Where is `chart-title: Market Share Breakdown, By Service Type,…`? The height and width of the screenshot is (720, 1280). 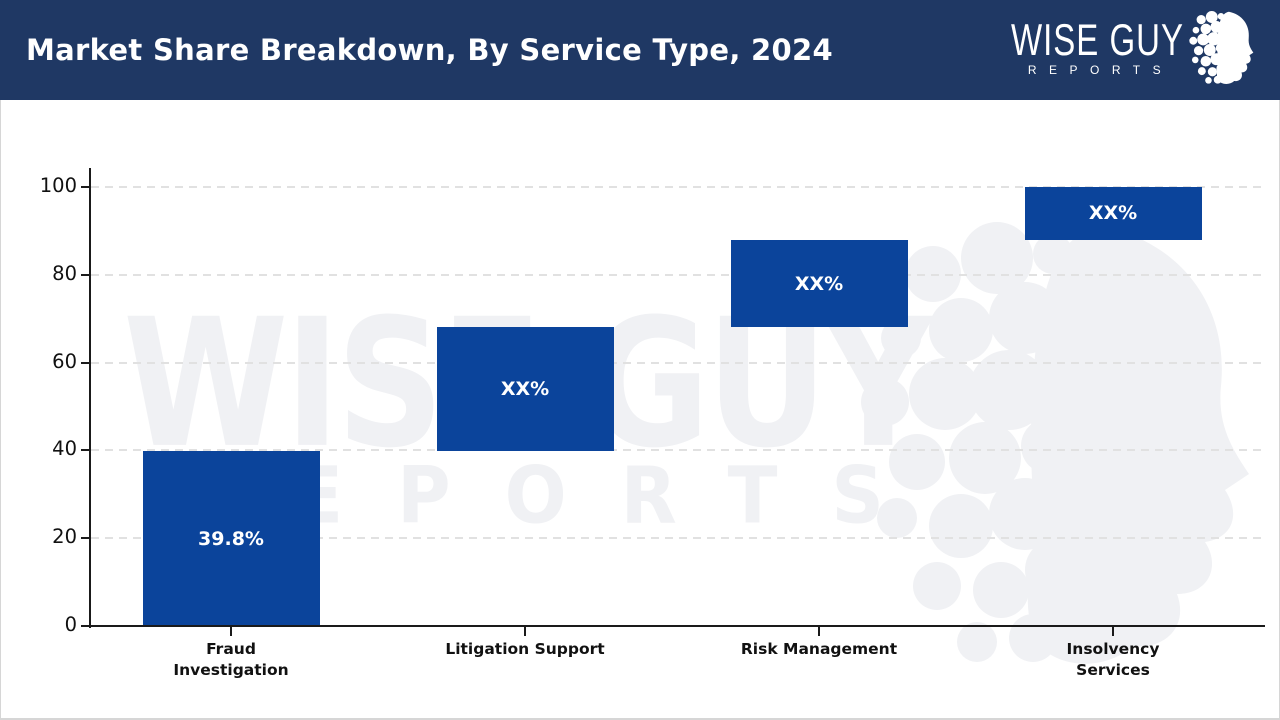
chart-title: Market Share Breakdown, By Service Type,… is located at coordinates (429, 50).